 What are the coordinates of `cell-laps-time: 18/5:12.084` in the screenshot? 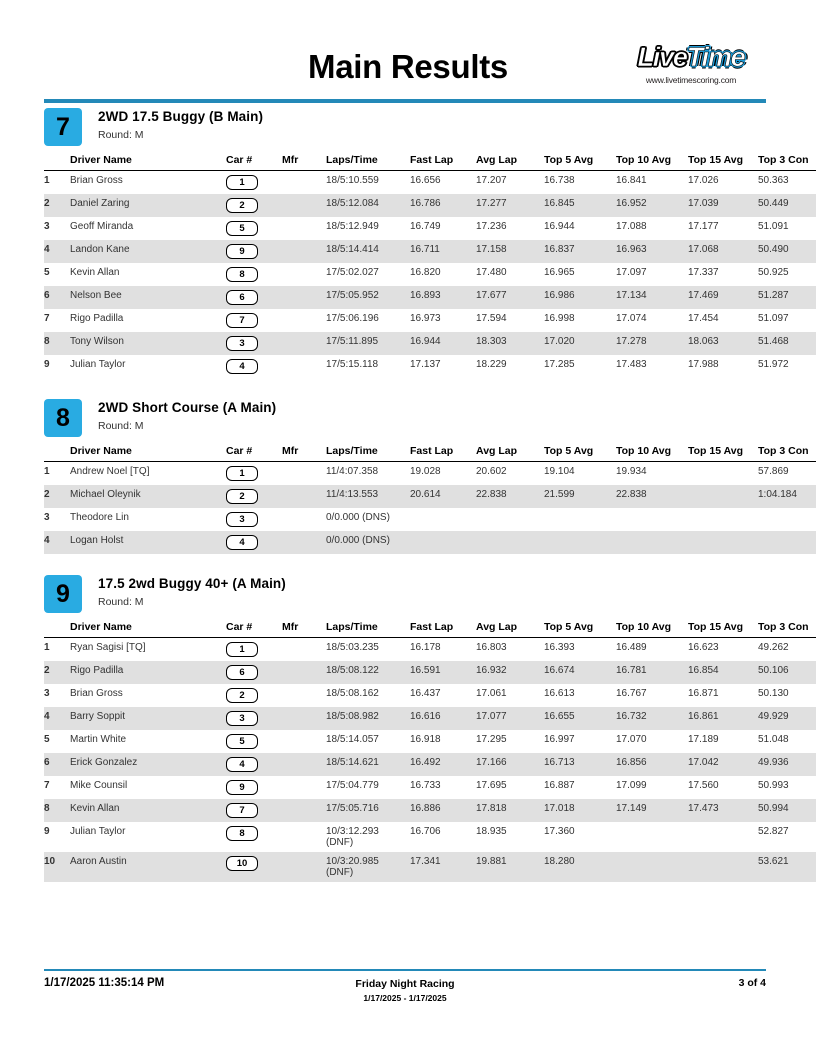 It's located at (368, 205).